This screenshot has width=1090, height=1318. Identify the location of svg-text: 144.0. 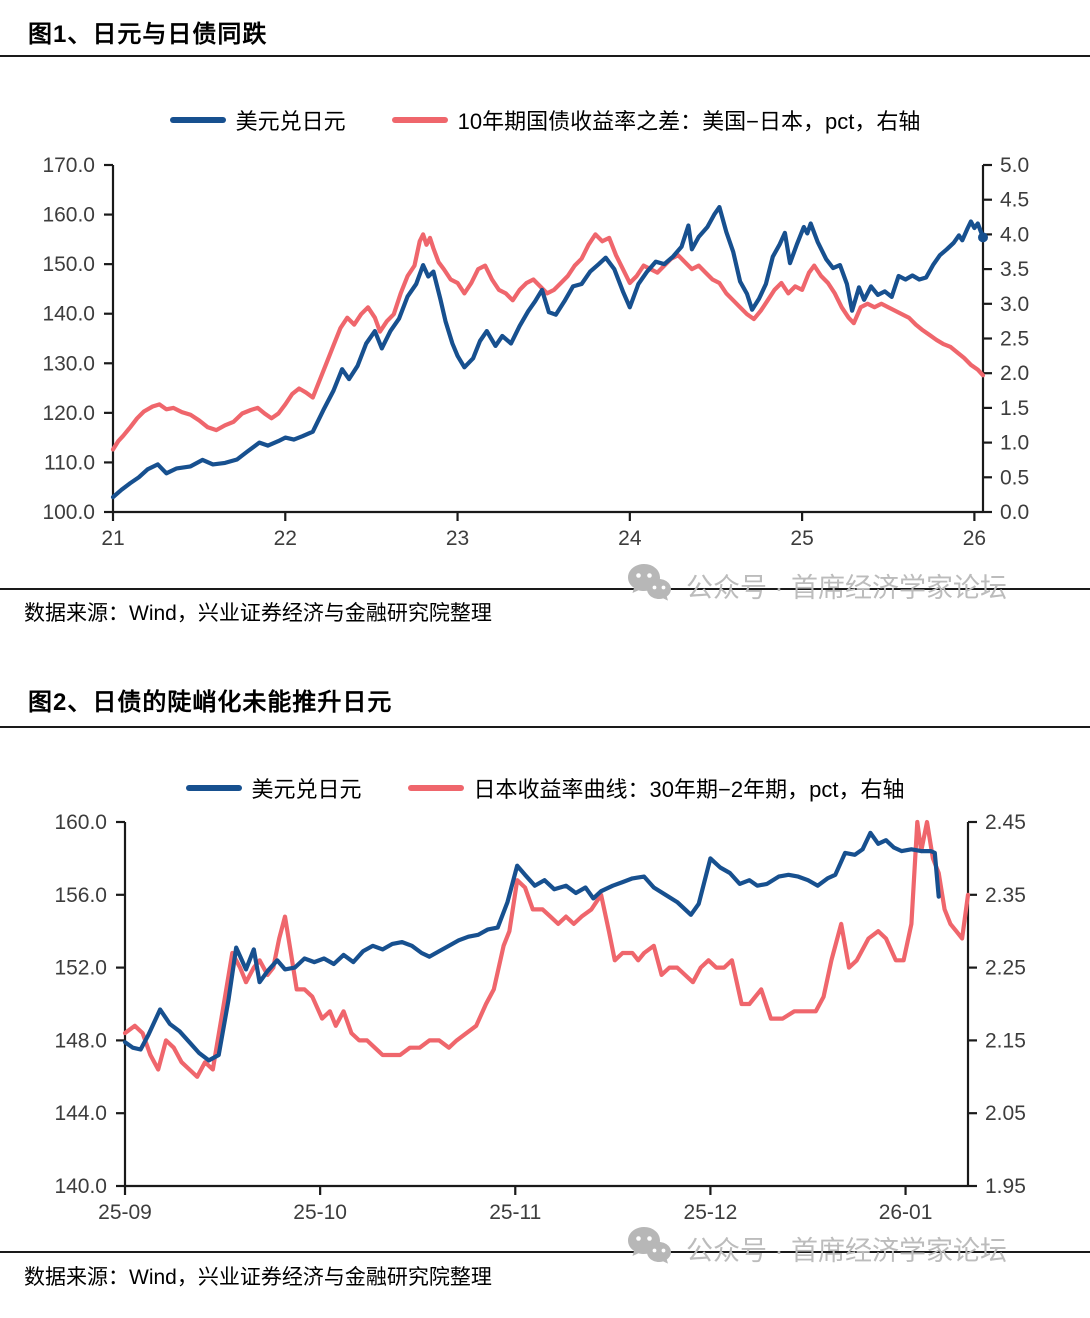
(80, 1113).